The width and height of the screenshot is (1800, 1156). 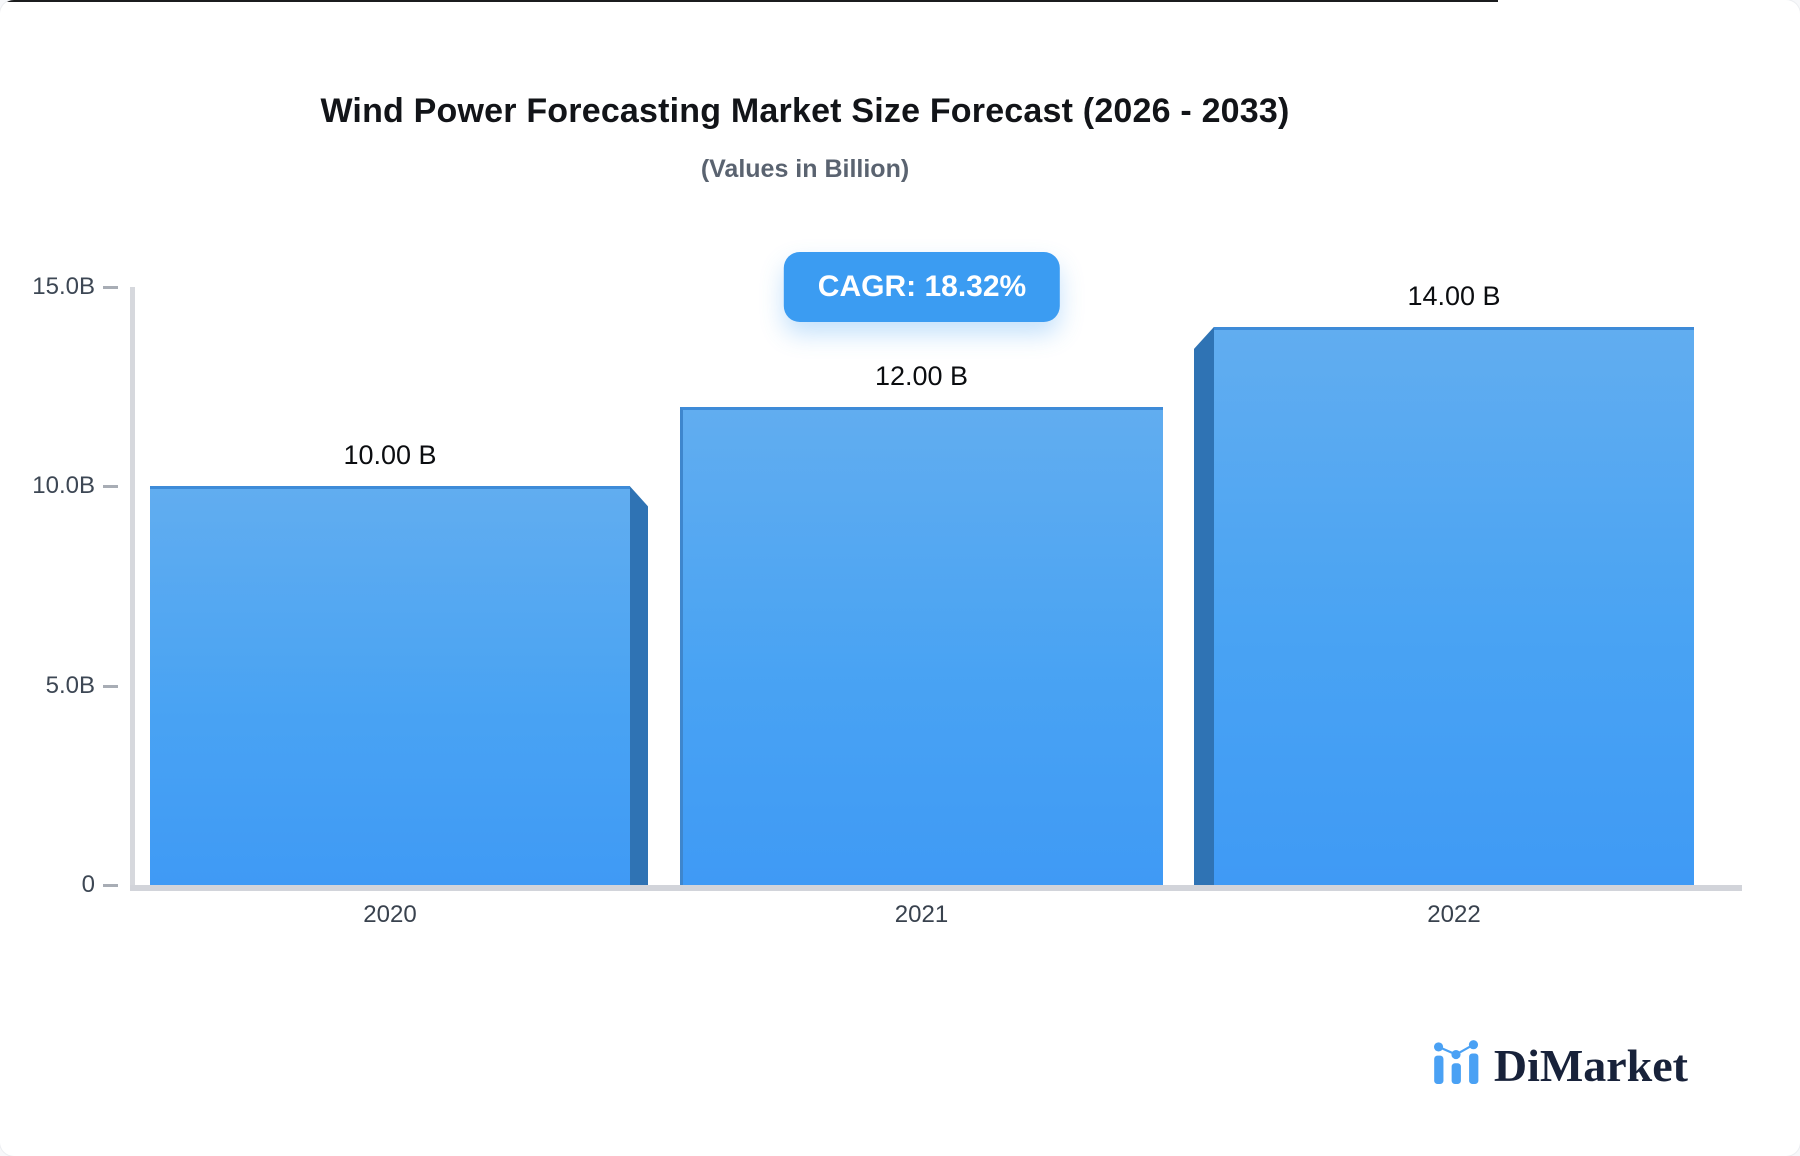 What do you see at coordinates (1454, 914) in the screenshot?
I see `x-axis-label-2022: 2022` at bounding box center [1454, 914].